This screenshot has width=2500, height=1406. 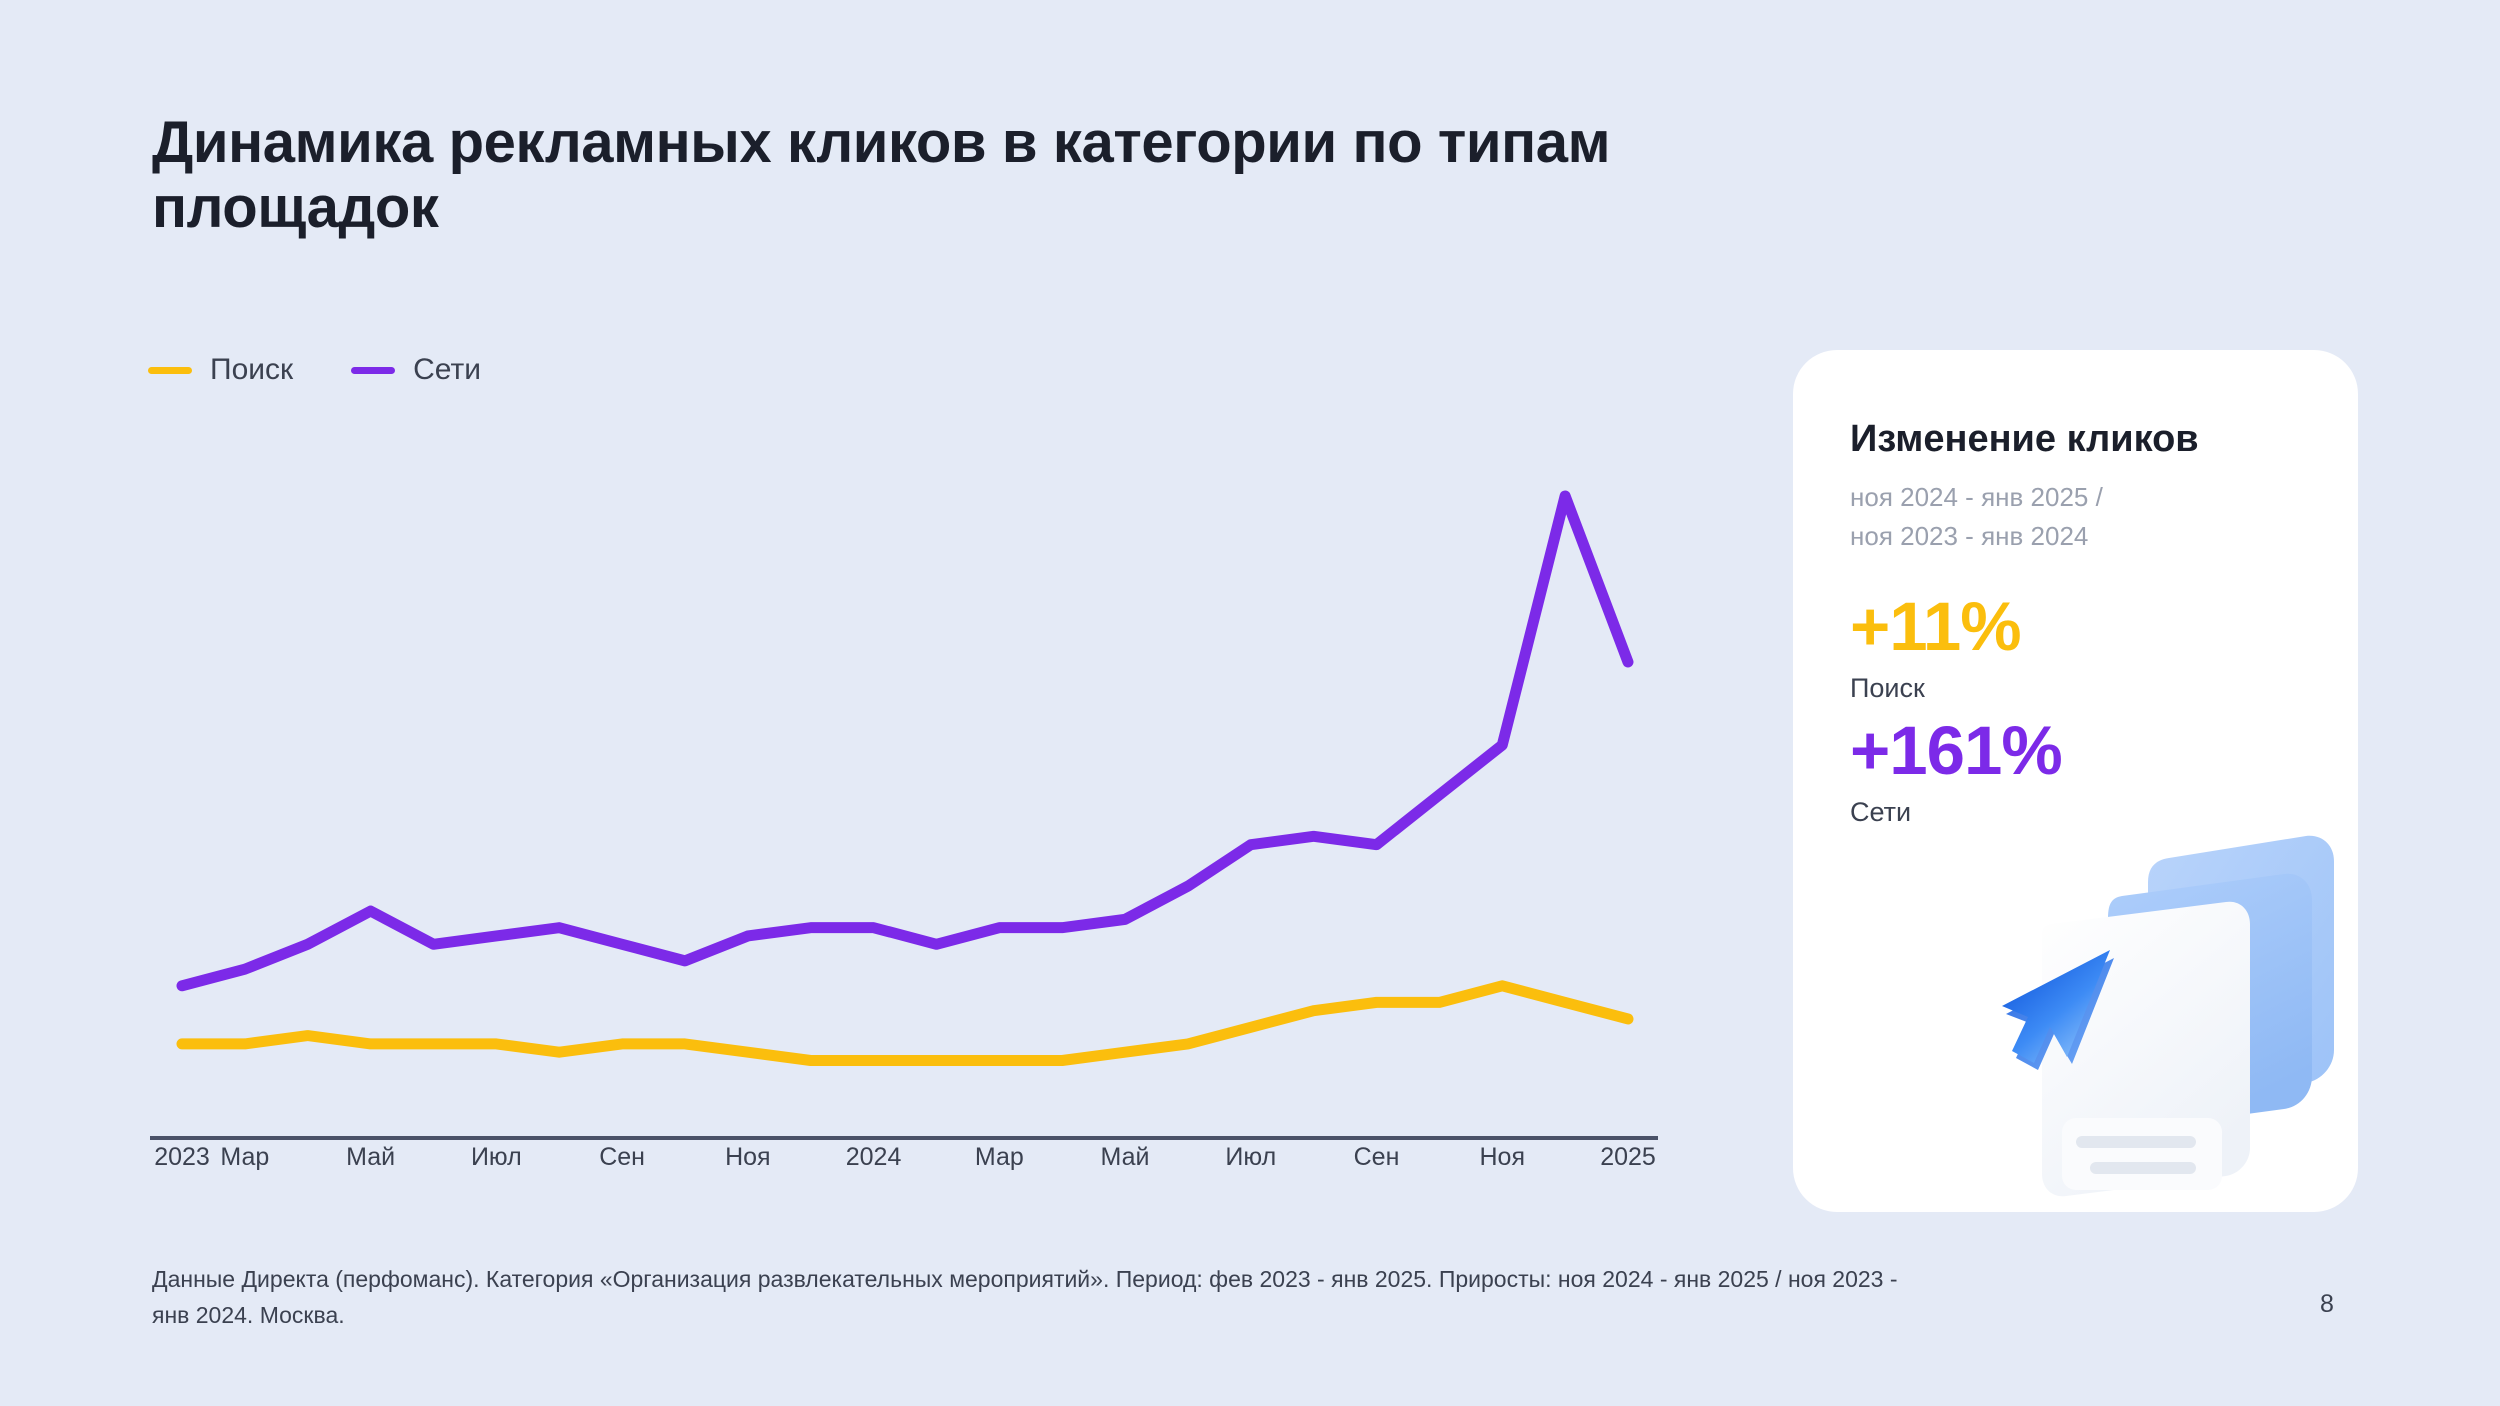 What do you see at coordinates (2024, 439) in the screenshot?
I see `stat-card-title: Изменение кликов` at bounding box center [2024, 439].